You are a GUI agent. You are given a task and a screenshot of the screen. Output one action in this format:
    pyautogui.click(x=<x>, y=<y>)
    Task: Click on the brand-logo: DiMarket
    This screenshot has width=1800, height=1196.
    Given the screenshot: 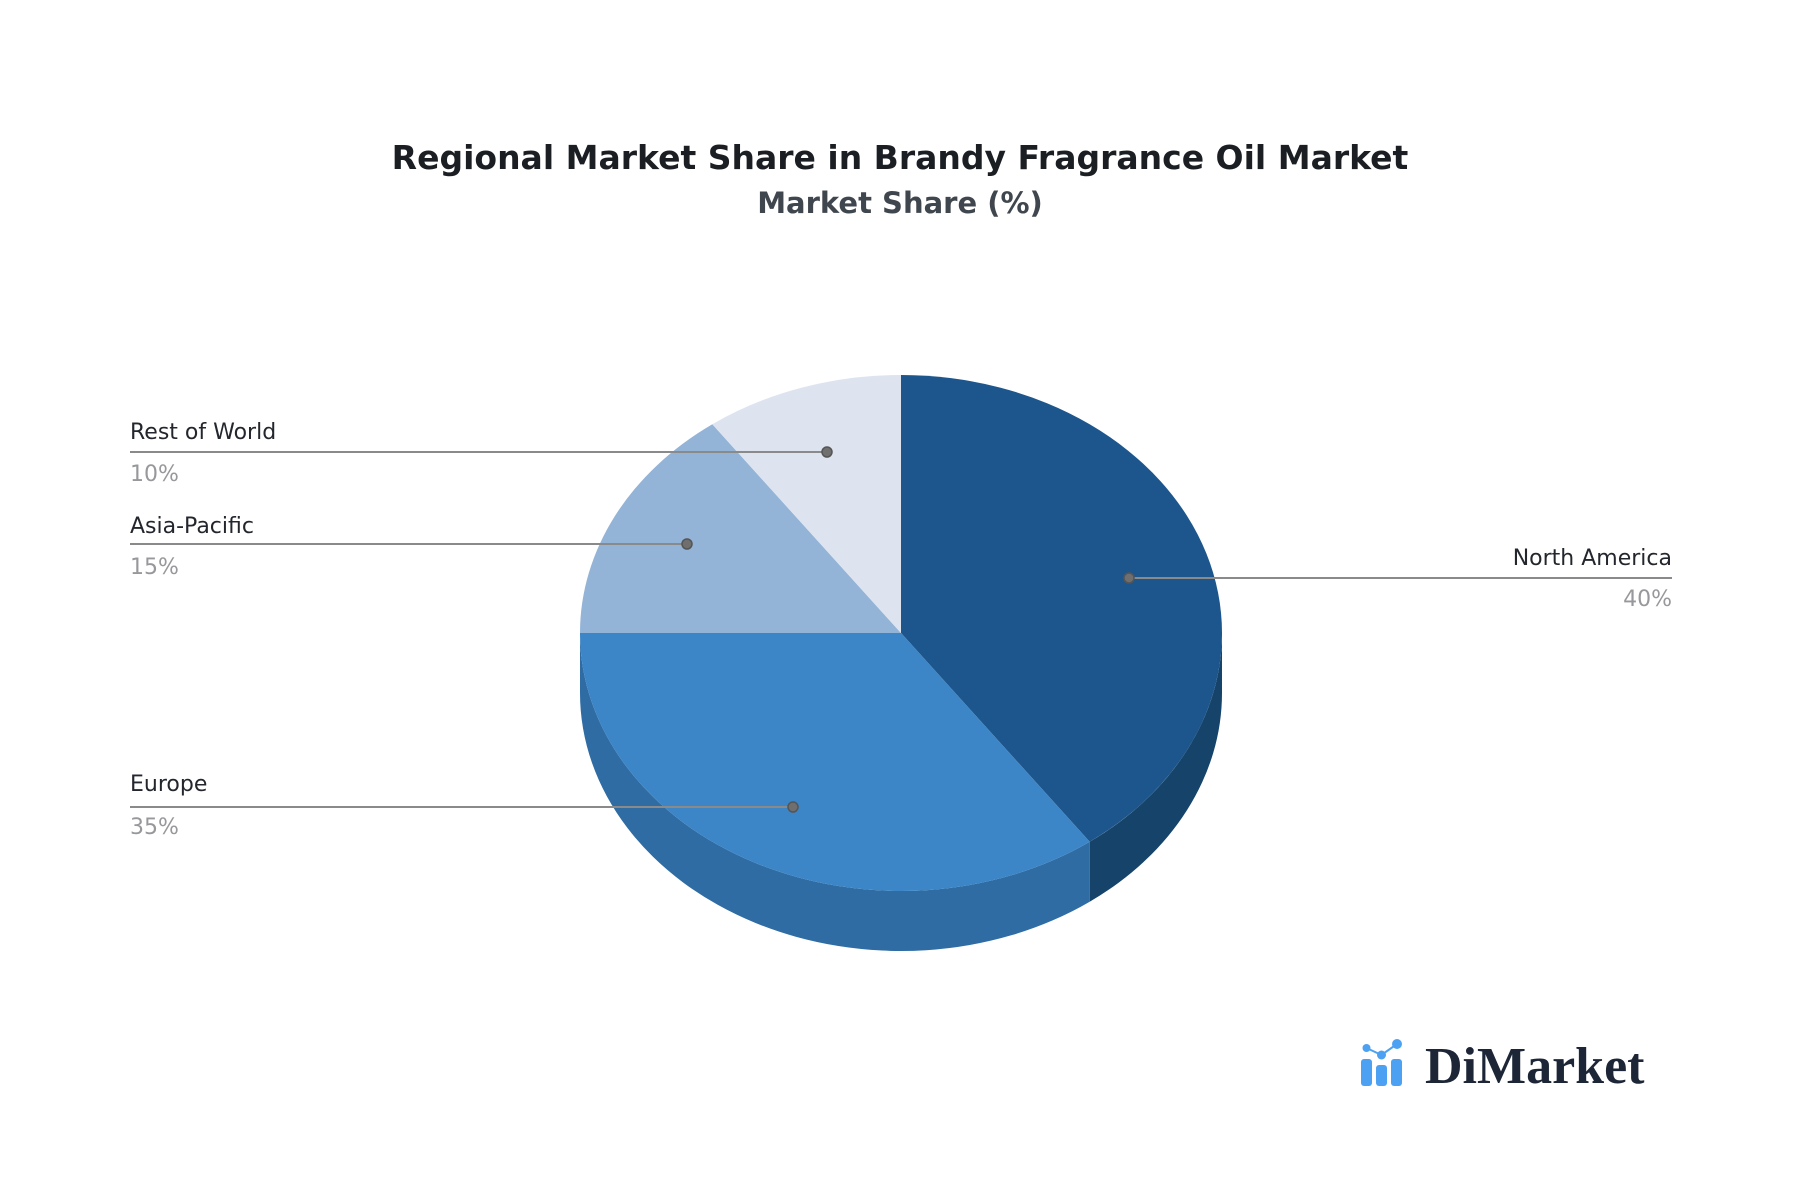 What is the action you would take?
    pyautogui.click(x=1502, y=1066)
    